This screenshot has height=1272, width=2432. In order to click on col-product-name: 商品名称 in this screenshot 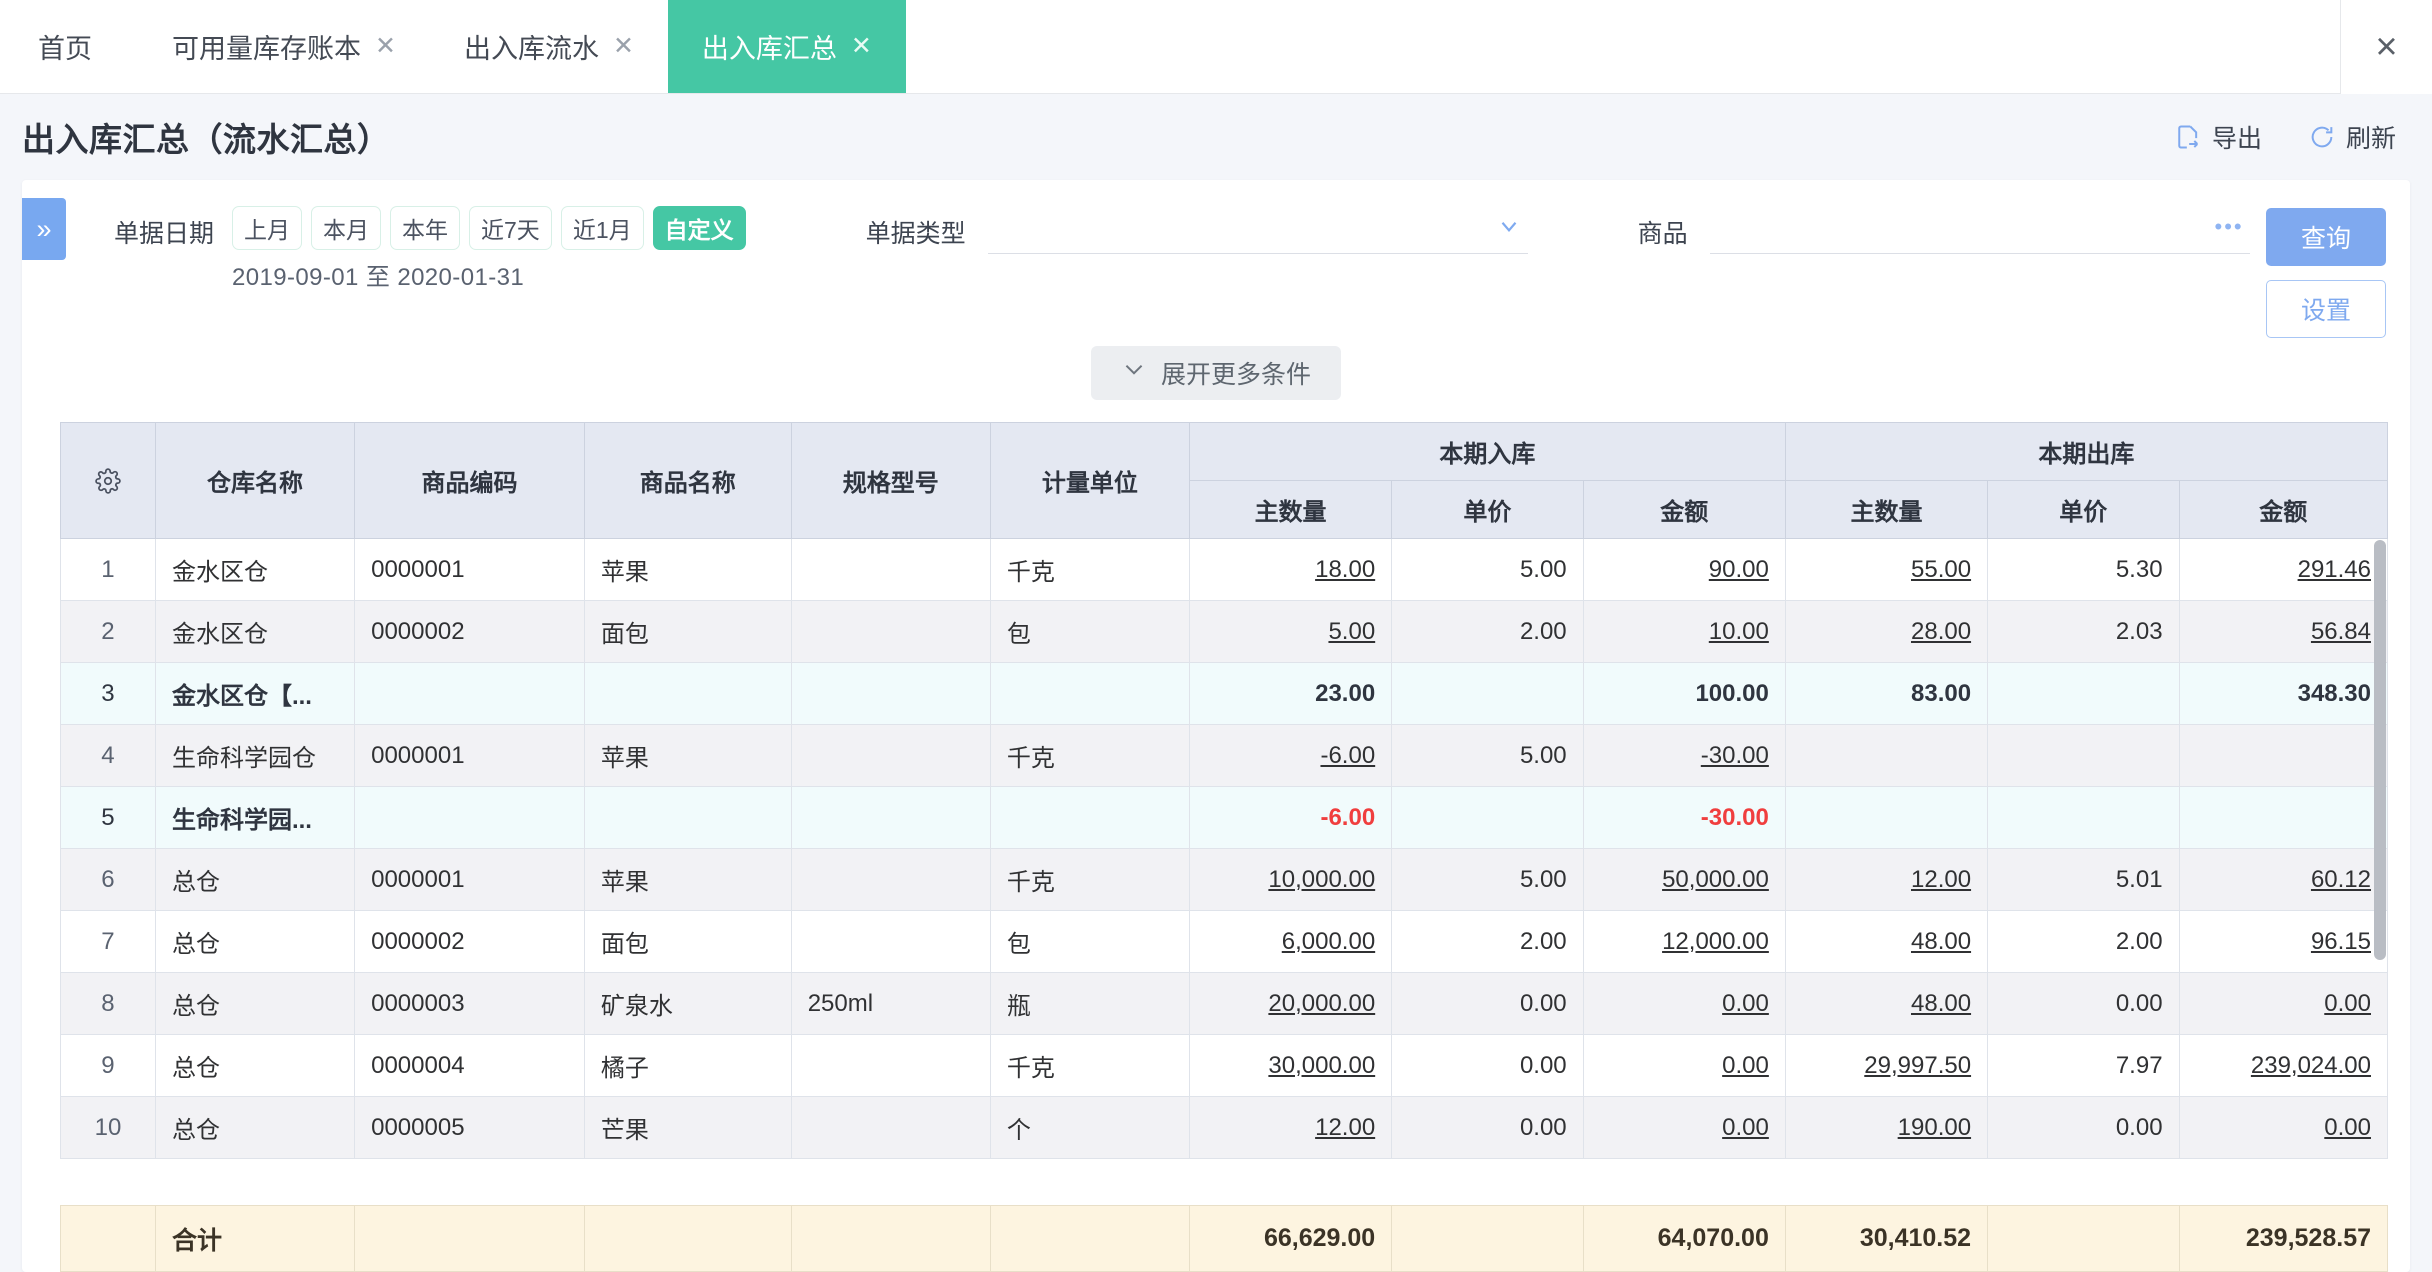, I will do `click(687, 480)`.